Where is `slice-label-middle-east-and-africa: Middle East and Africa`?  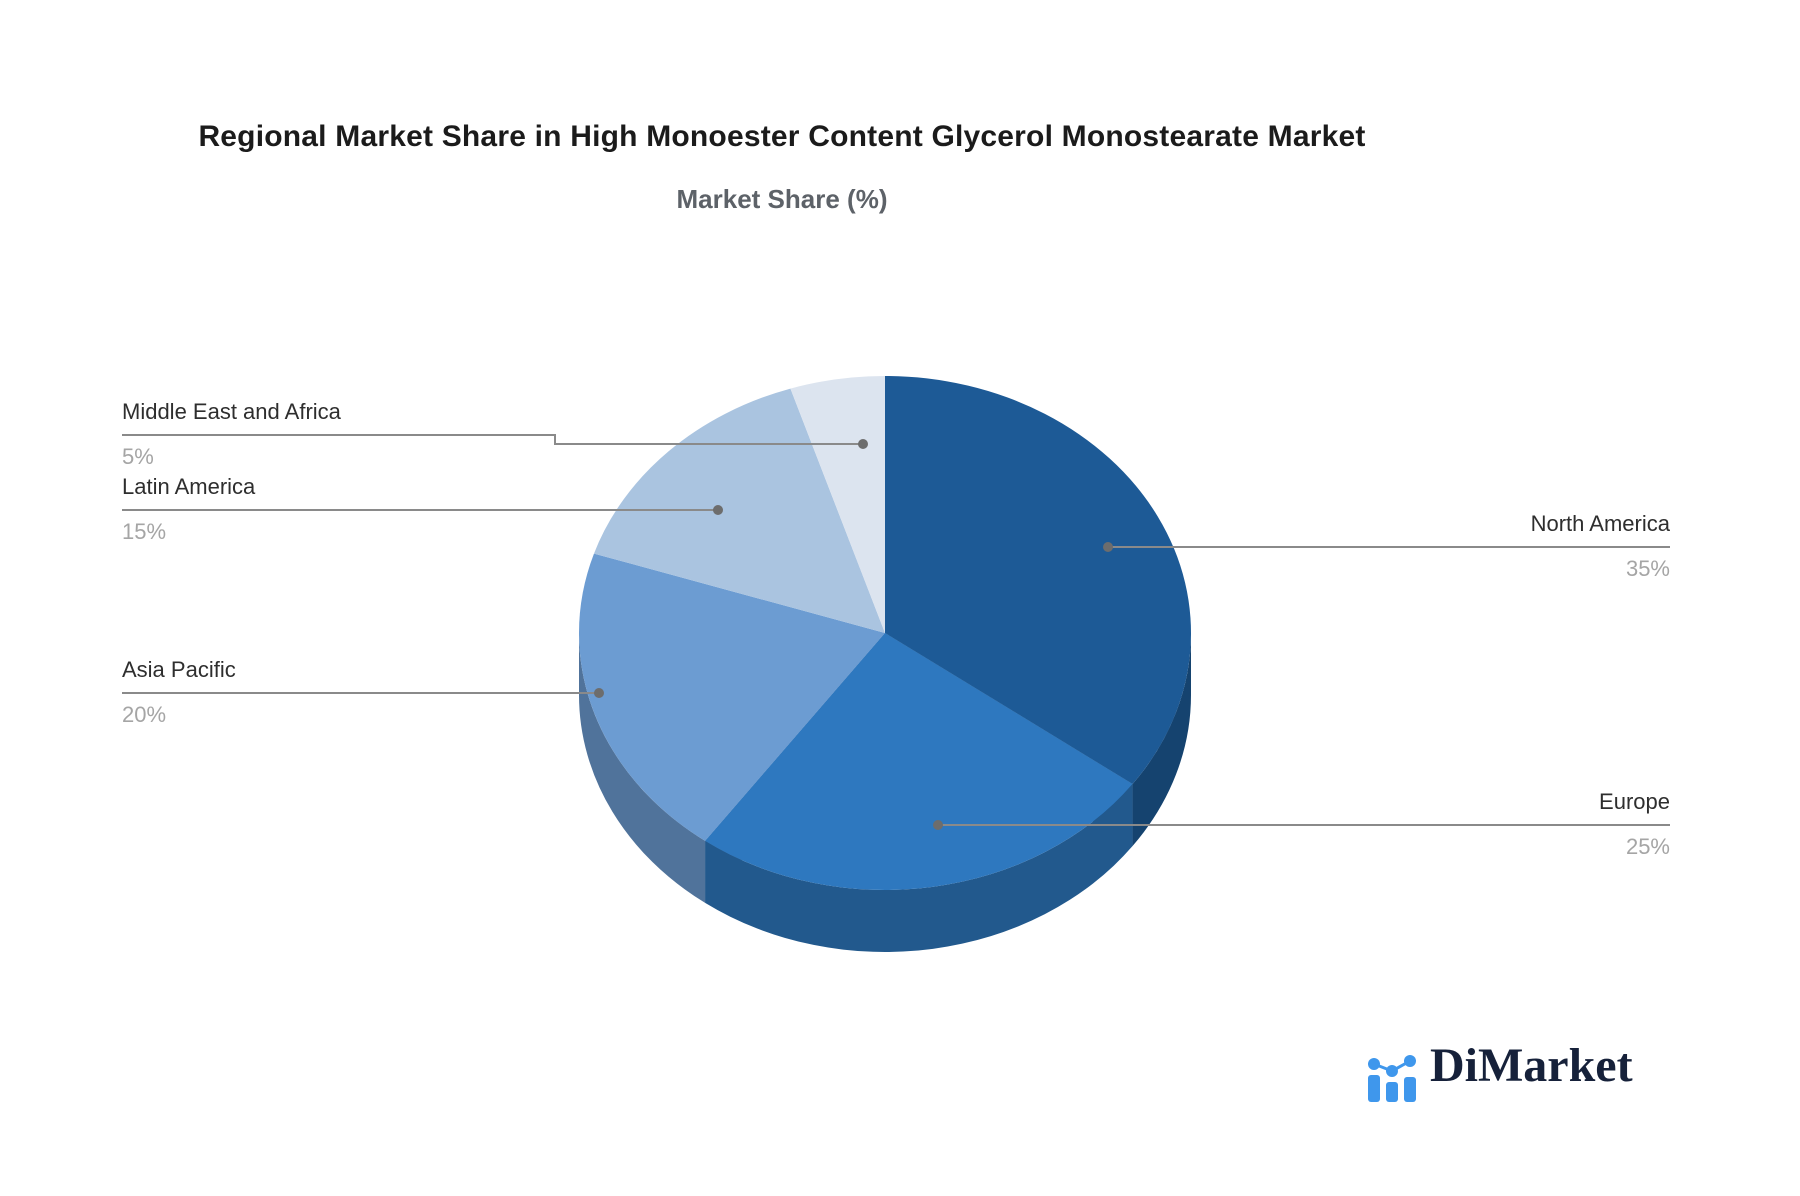
slice-label-middle-east-and-africa: Middle East and Africa is located at coordinates (231, 411).